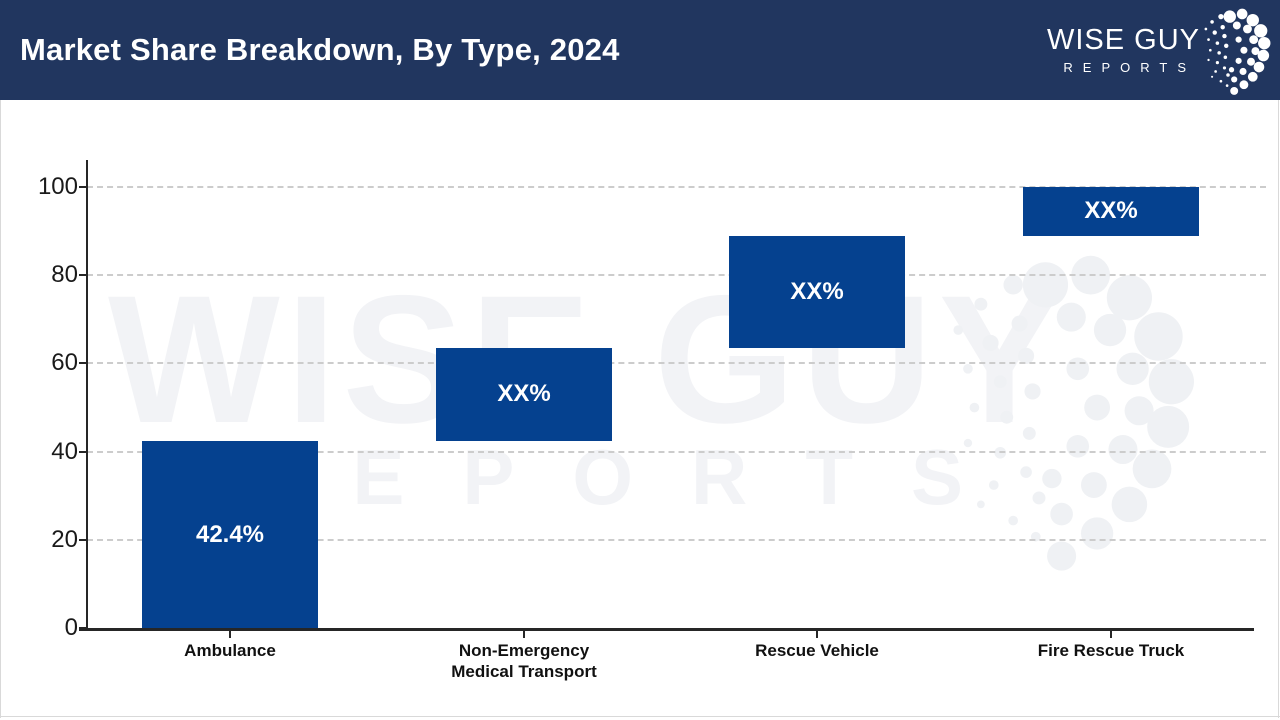 The width and height of the screenshot is (1280, 720). I want to click on y-tick-label-100: 100, so click(57, 186).